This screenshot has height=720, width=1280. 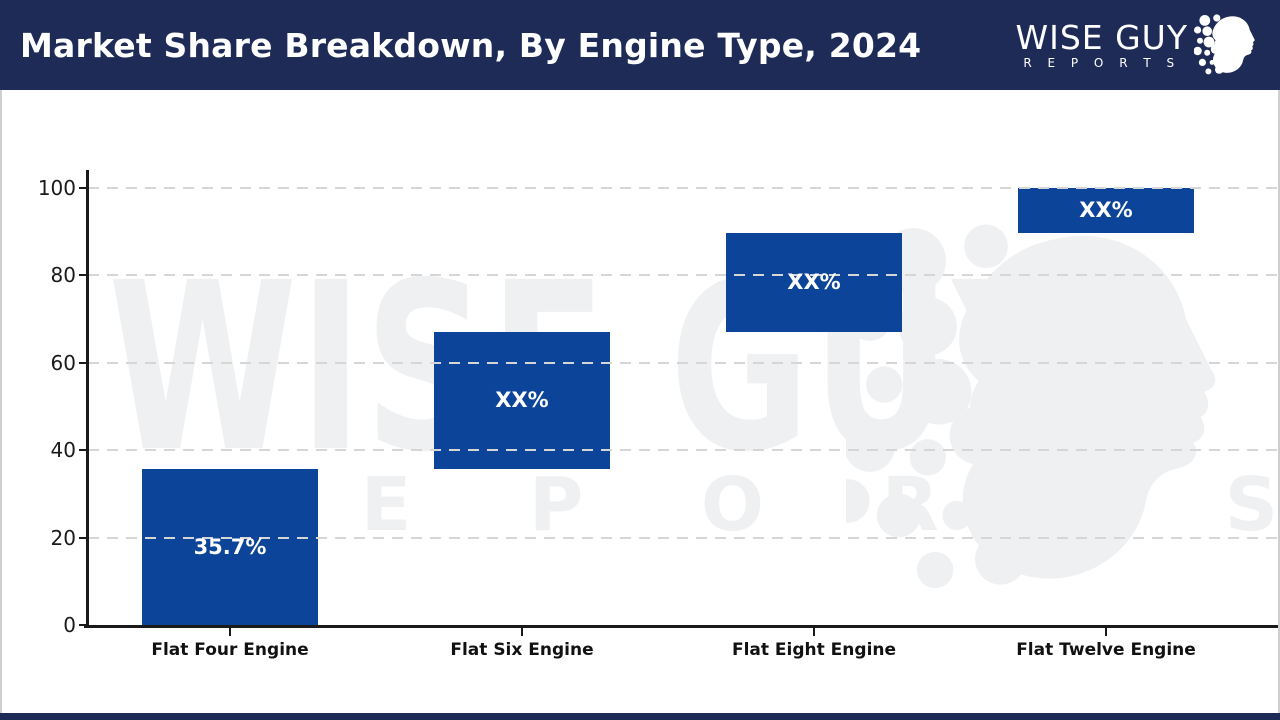 What do you see at coordinates (1031, 406) in the screenshot?
I see `watermark-head-icon` at bounding box center [1031, 406].